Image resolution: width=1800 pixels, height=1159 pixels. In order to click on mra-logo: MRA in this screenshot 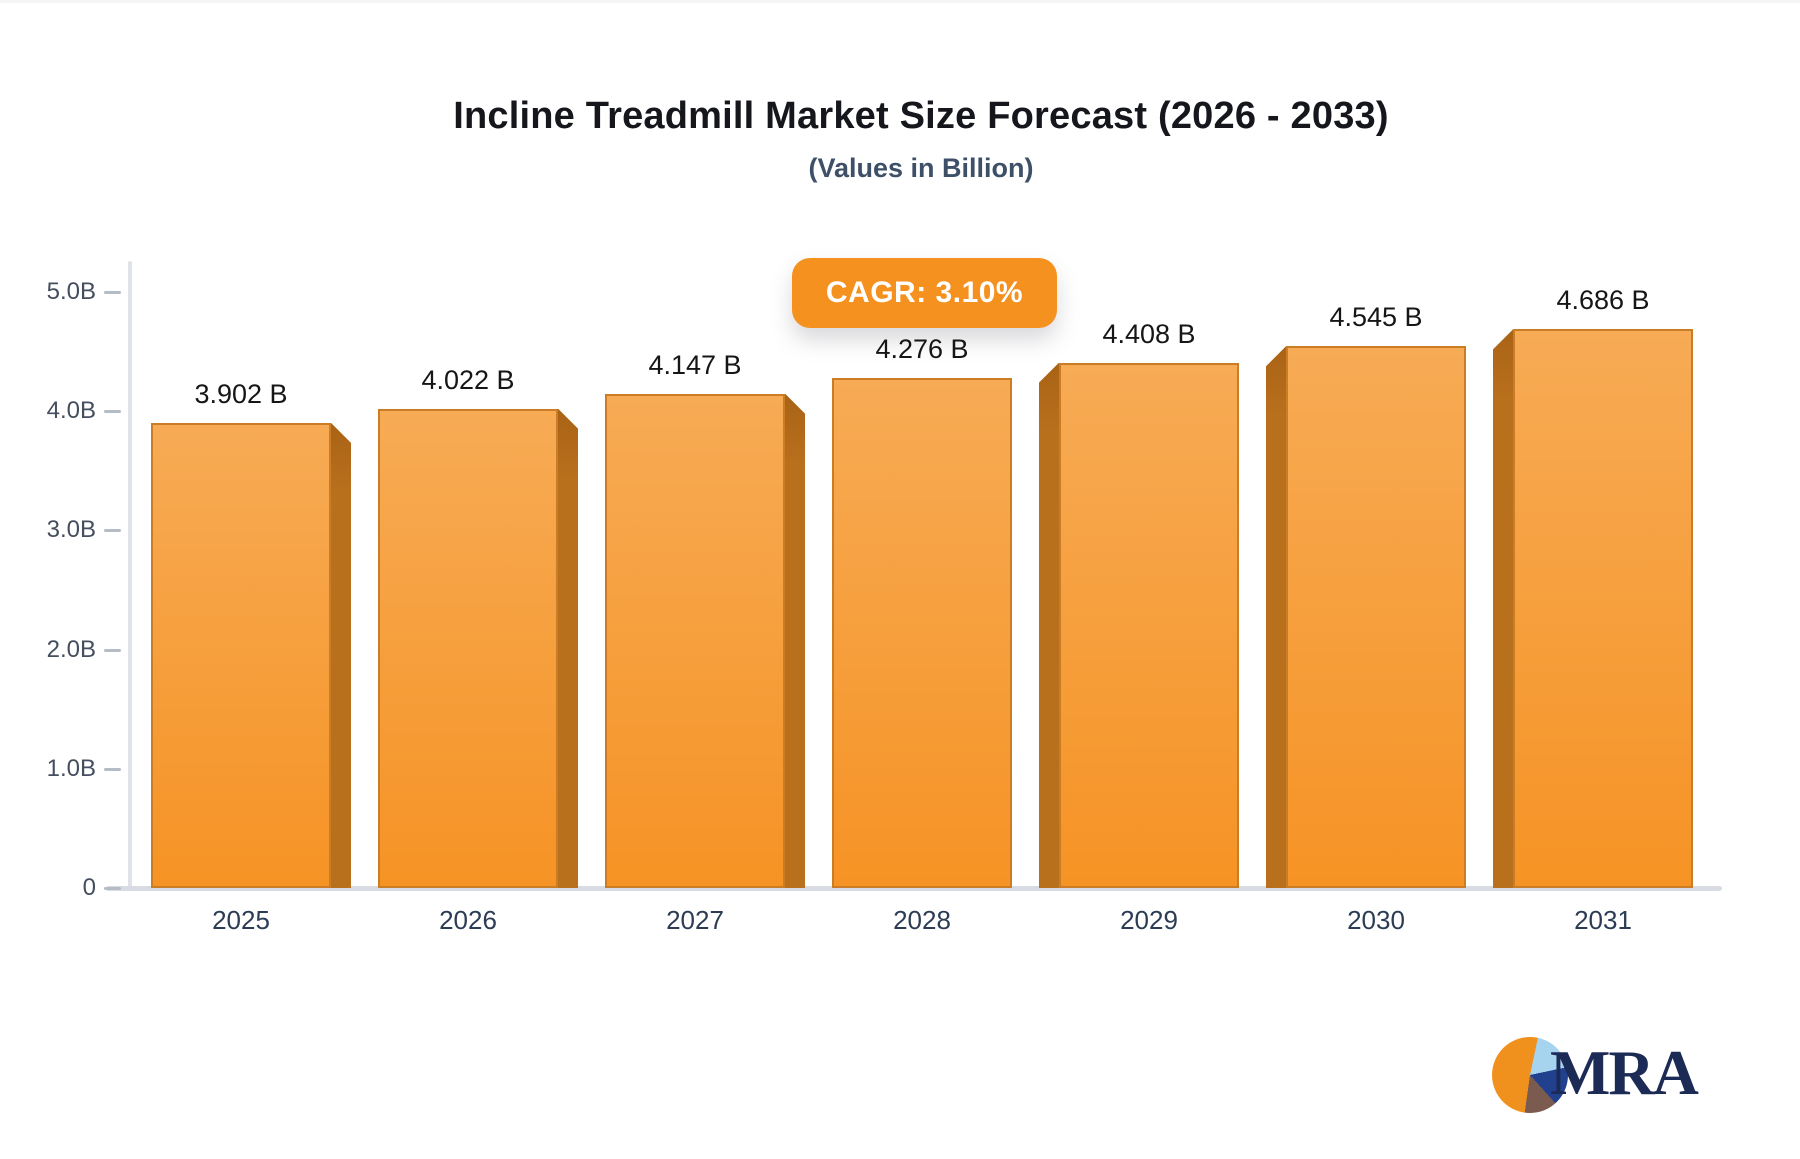, I will do `click(1607, 1073)`.